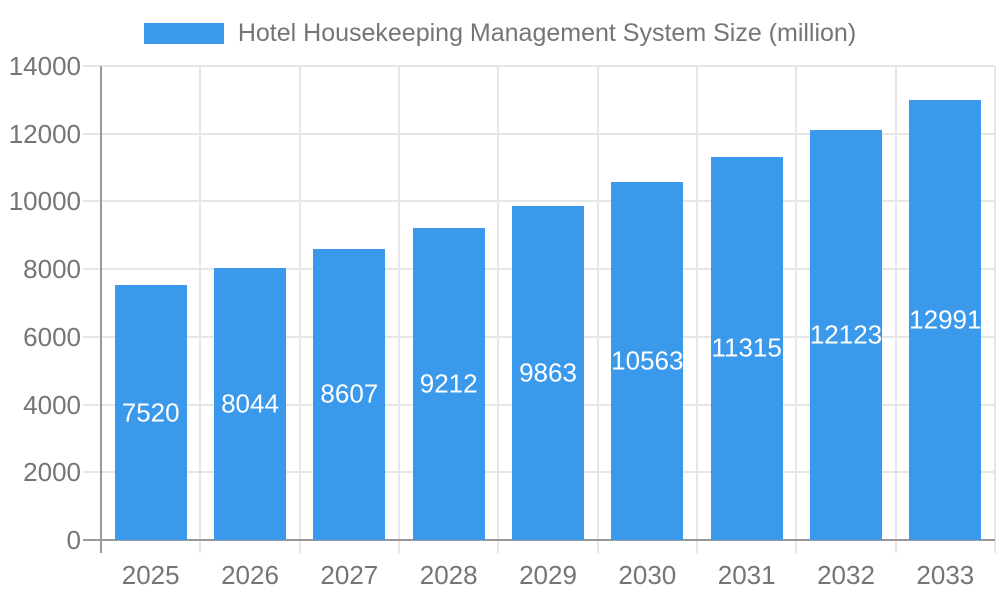 This screenshot has width=1000, height=600. Describe the element at coordinates (945, 575) in the screenshot. I see `x-tick-label: 2033` at that location.